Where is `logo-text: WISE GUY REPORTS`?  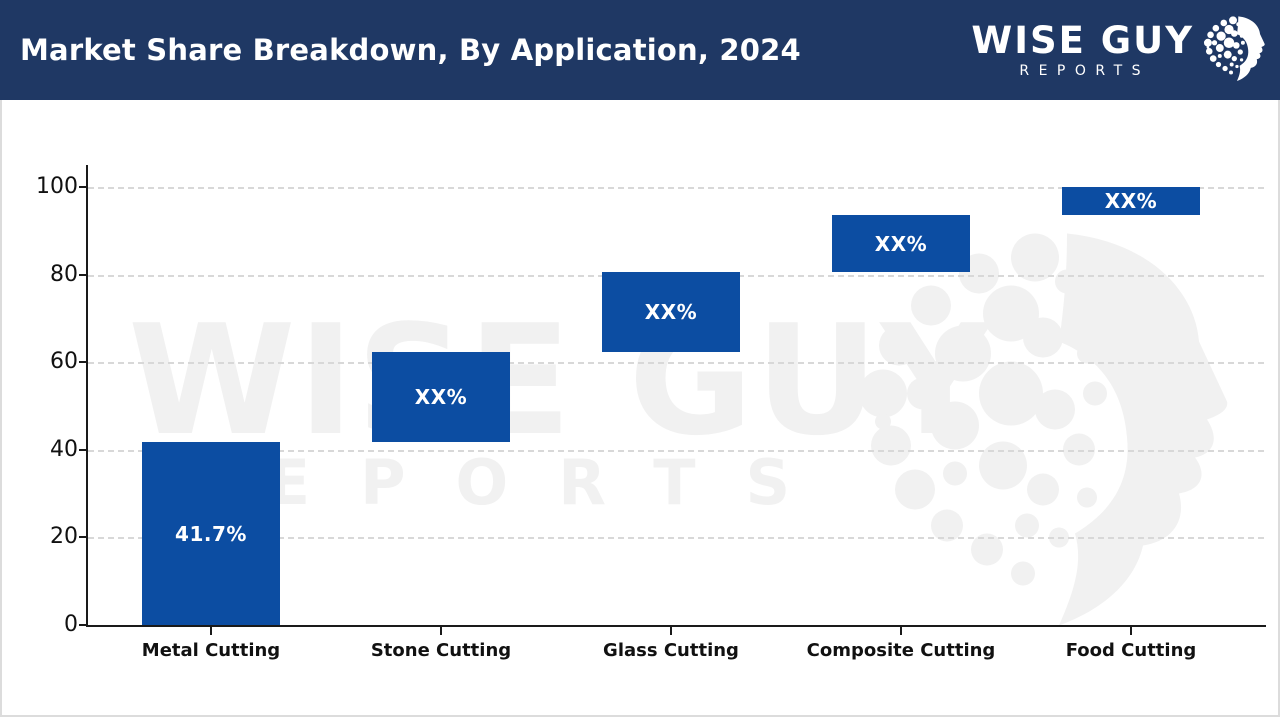
logo-text: WISE GUY REPORTS is located at coordinates (1082, 50).